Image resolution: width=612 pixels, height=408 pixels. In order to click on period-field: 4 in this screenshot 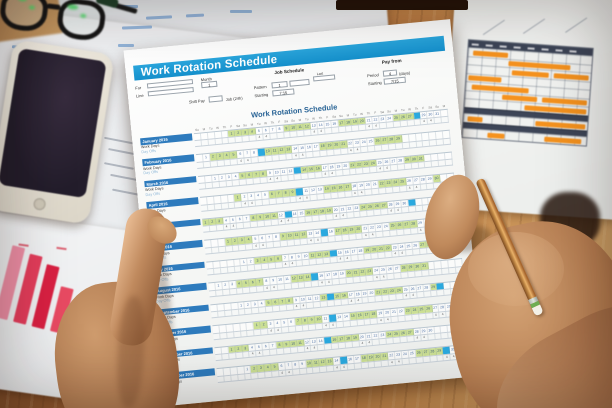, I will do `click(390, 73)`.